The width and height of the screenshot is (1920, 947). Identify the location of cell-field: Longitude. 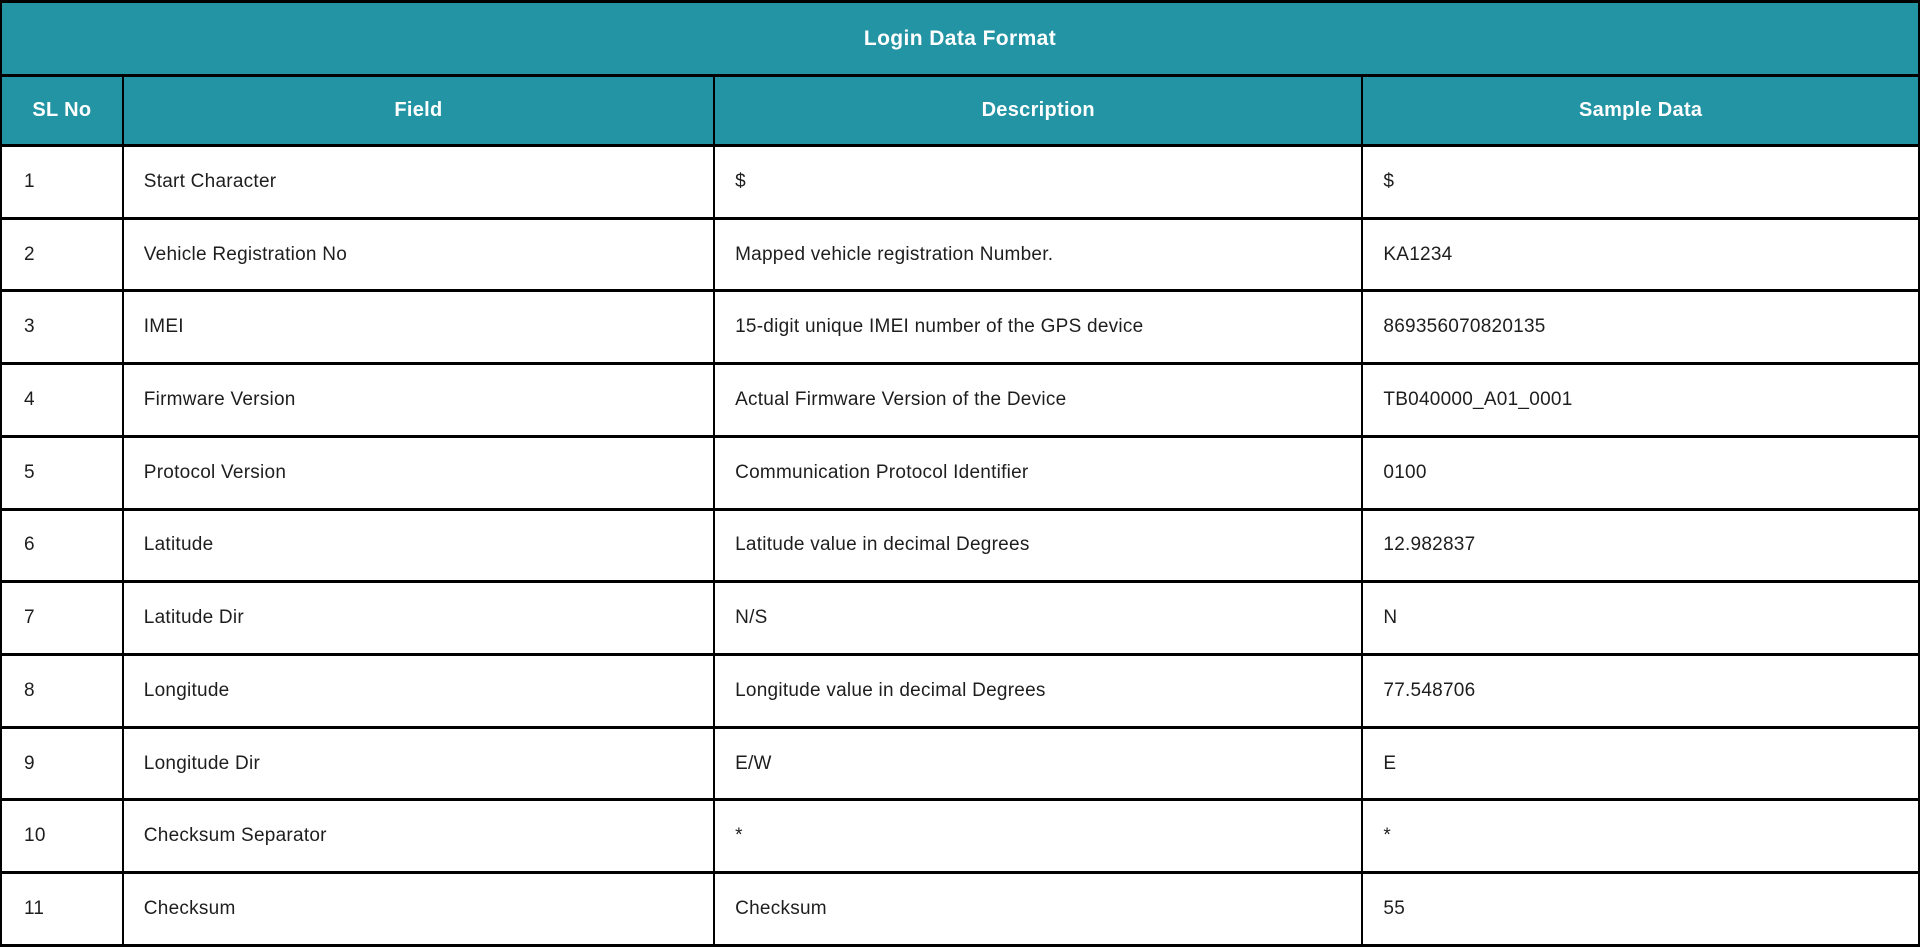
(418, 691).